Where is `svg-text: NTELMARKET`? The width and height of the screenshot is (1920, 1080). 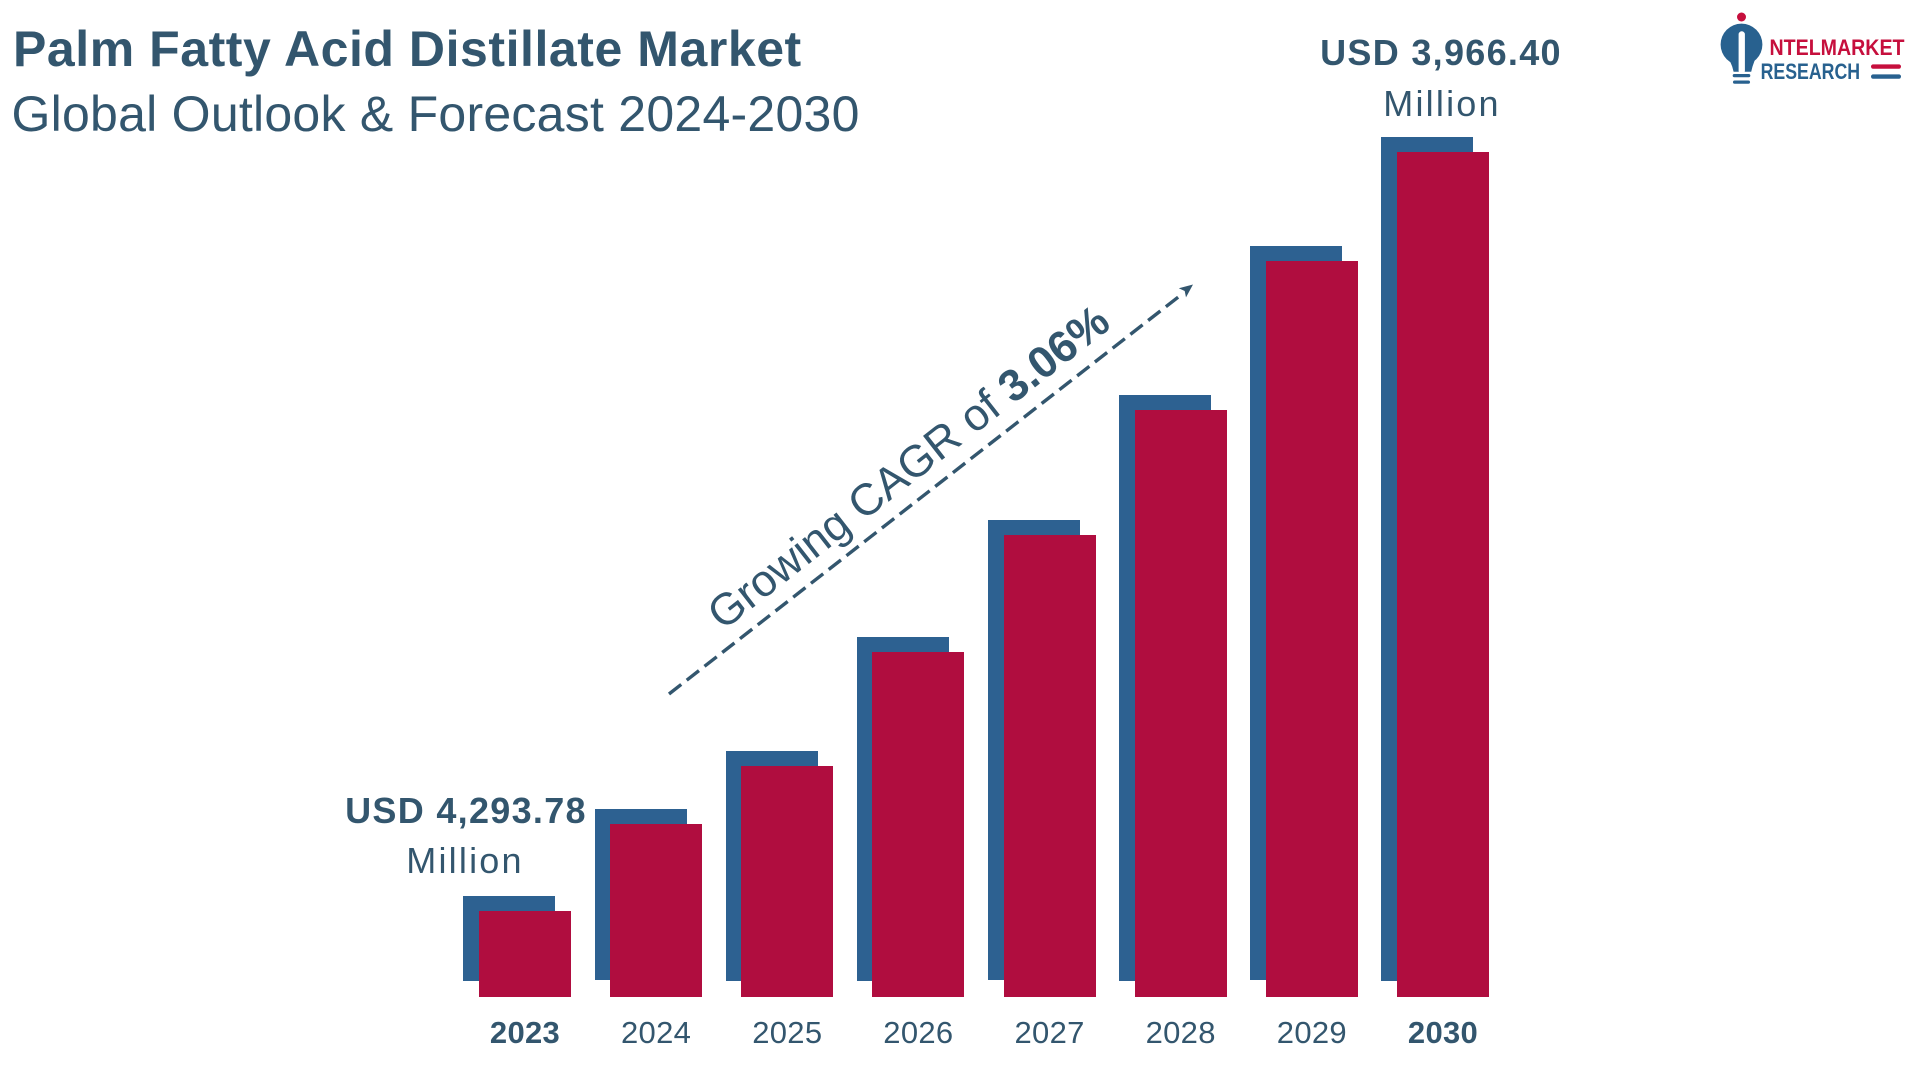
svg-text: NTELMARKET is located at coordinates (1837, 47).